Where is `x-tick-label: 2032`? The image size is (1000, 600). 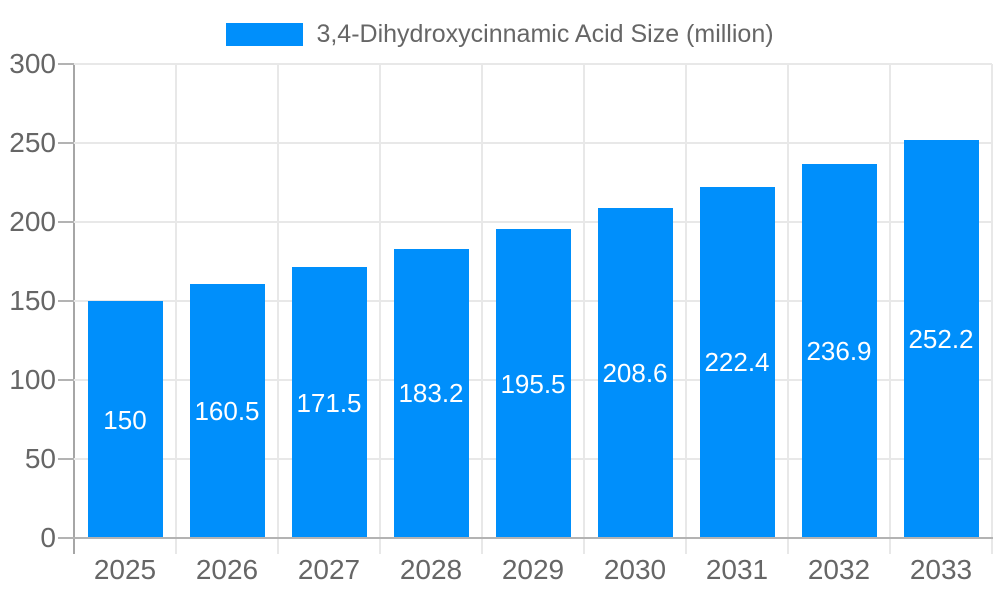 x-tick-label: 2032 is located at coordinates (839, 569).